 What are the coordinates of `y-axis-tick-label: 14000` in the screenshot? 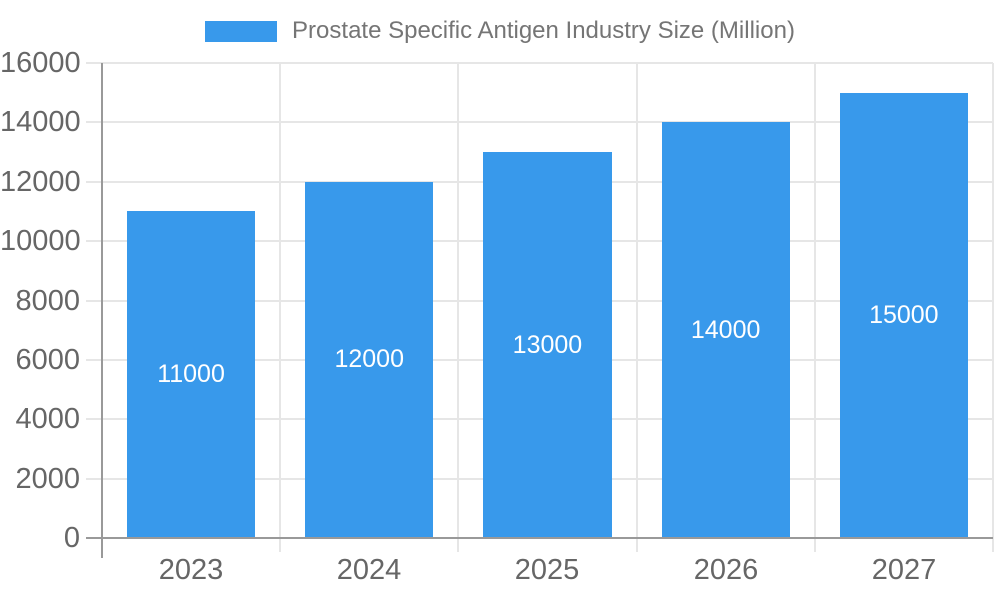 It's located at (40, 122).